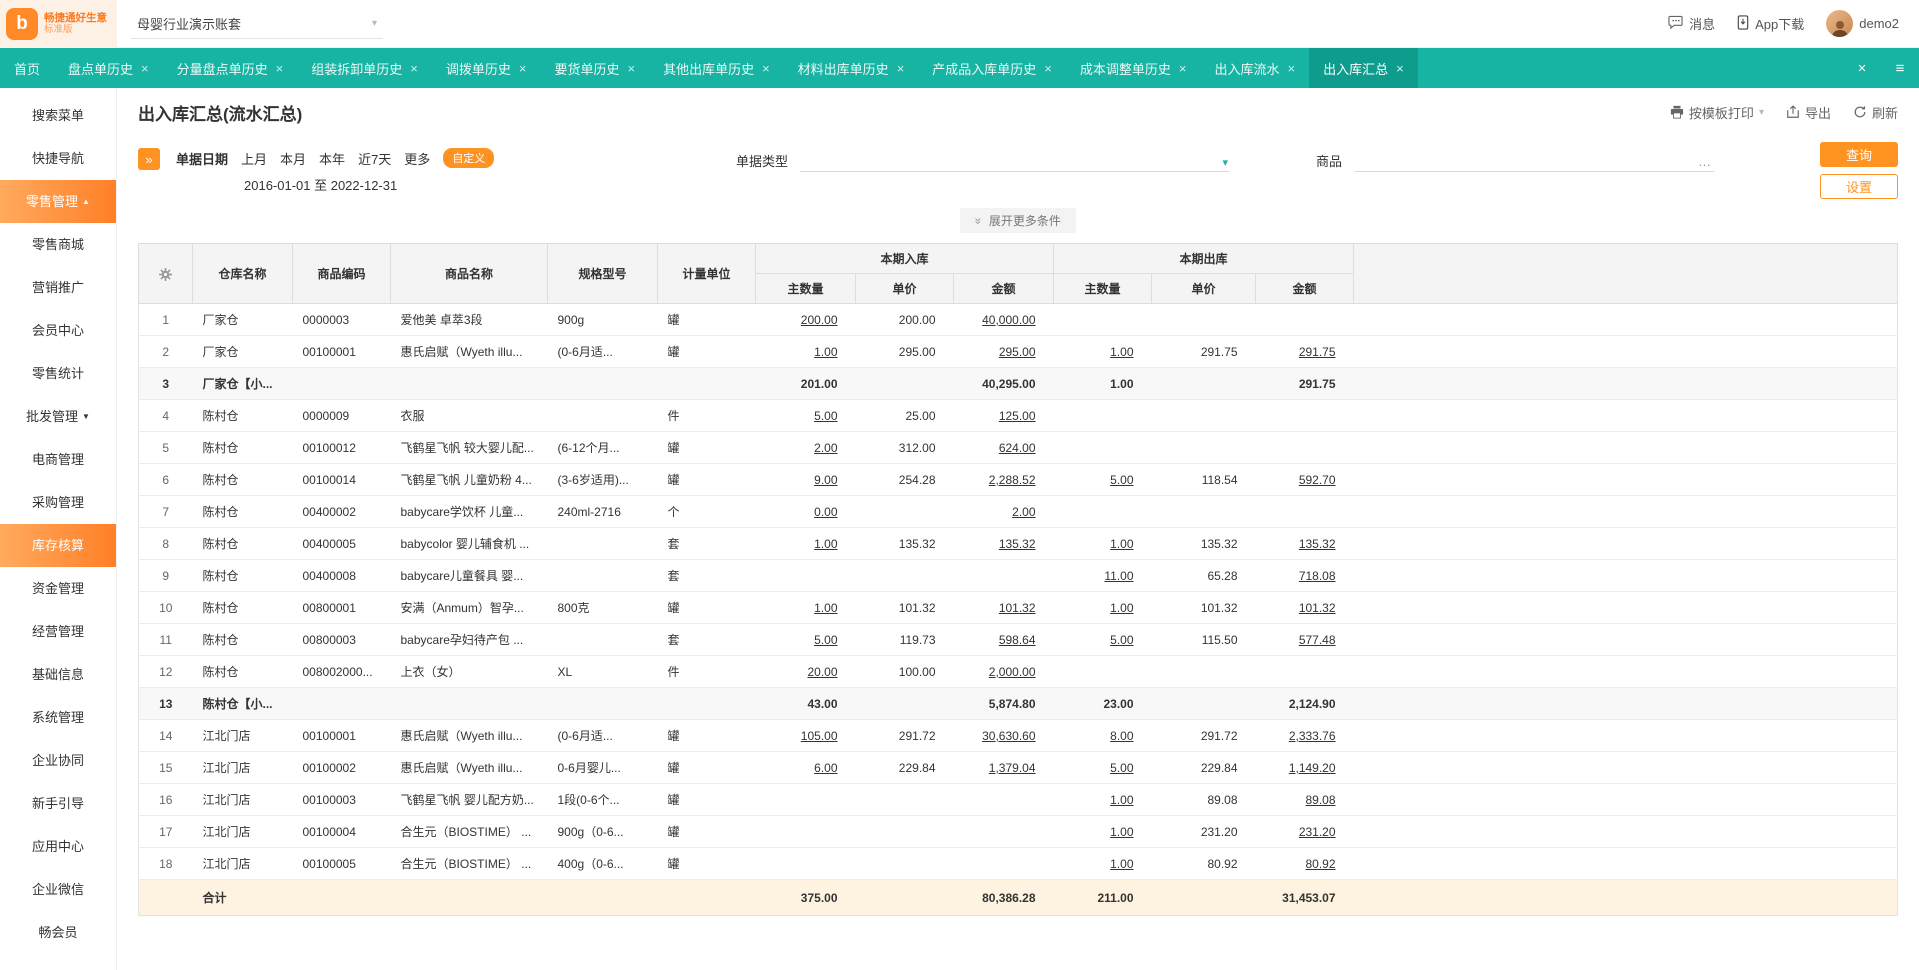  What do you see at coordinates (58, 846) in the screenshot?
I see `sidebar-item: 应用中心` at bounding box center [58, 846].